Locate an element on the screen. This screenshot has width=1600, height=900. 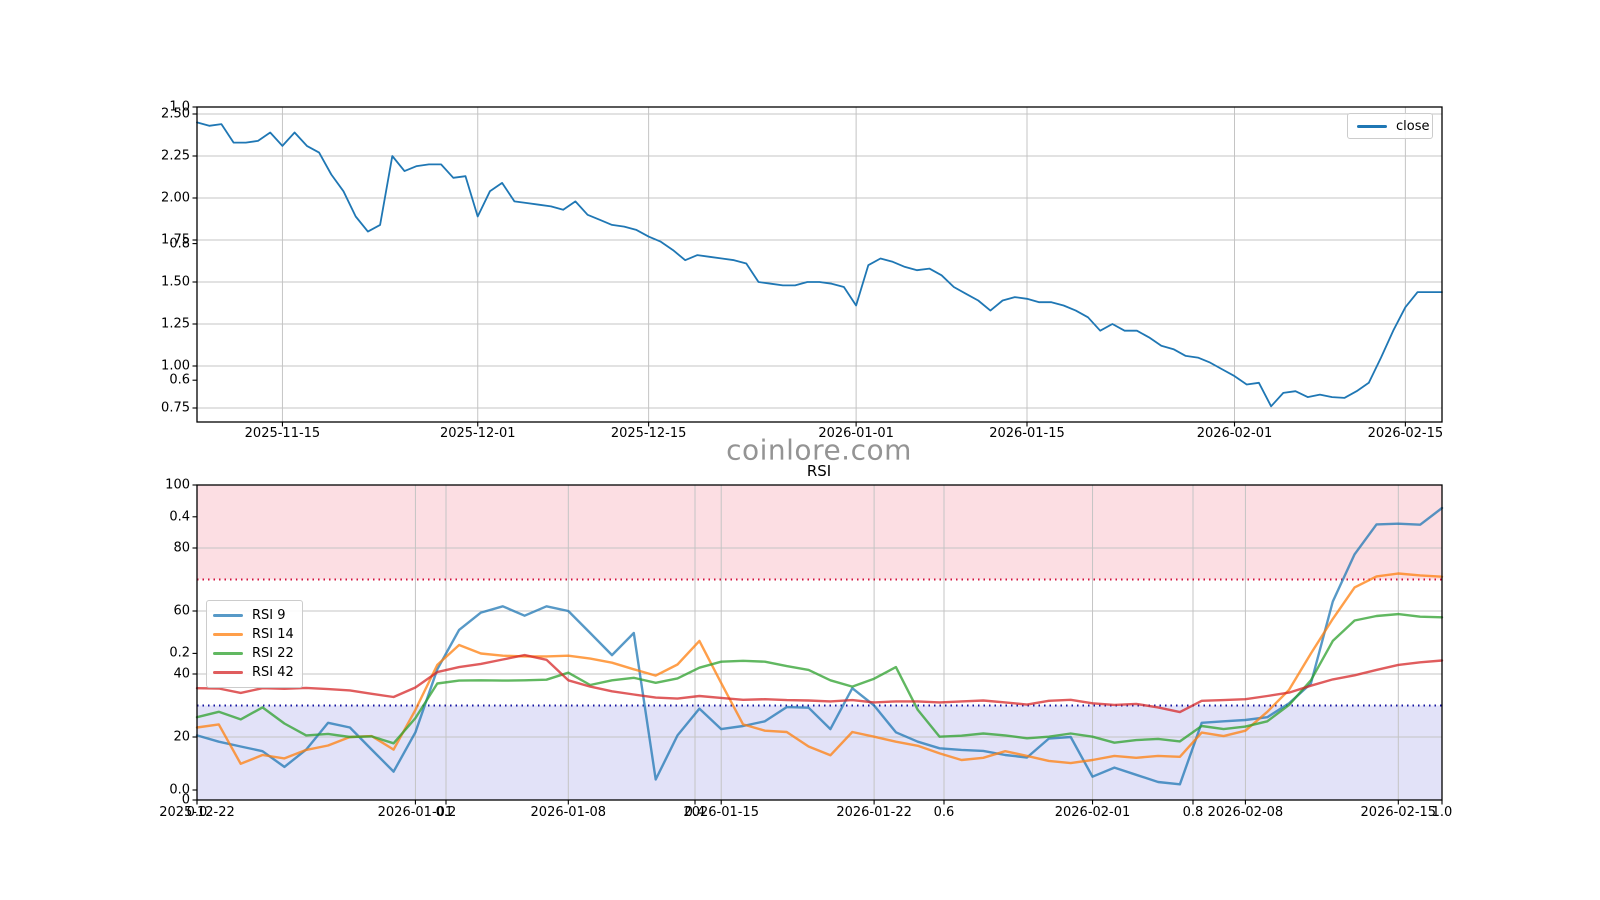
phantom-x-tick-label: 1.0 is located at coordinates (1442, 812).